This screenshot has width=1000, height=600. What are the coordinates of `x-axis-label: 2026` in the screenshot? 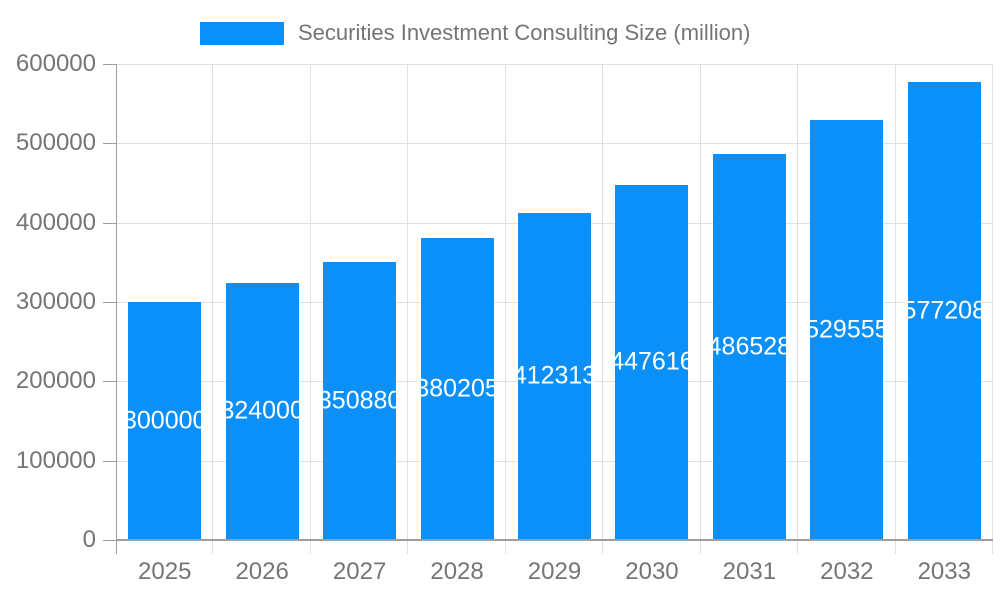 It's located at (262, 571).